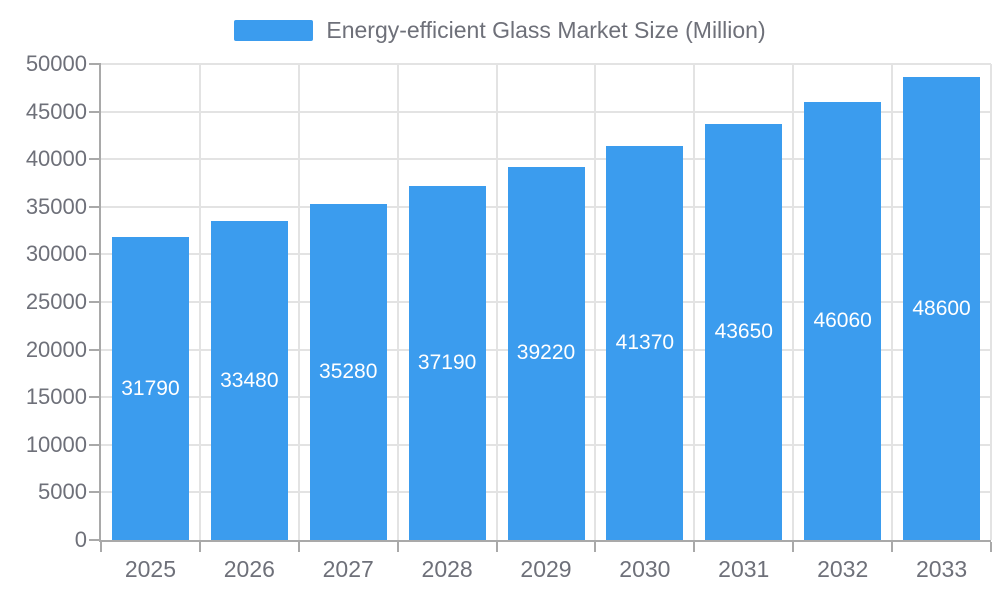 This screenshot has height=600, width=1000. What do you see at coordinates (843, 569) in the screenshot?
I see `x-tick-label: 2032` at bounding box center [843, 569].